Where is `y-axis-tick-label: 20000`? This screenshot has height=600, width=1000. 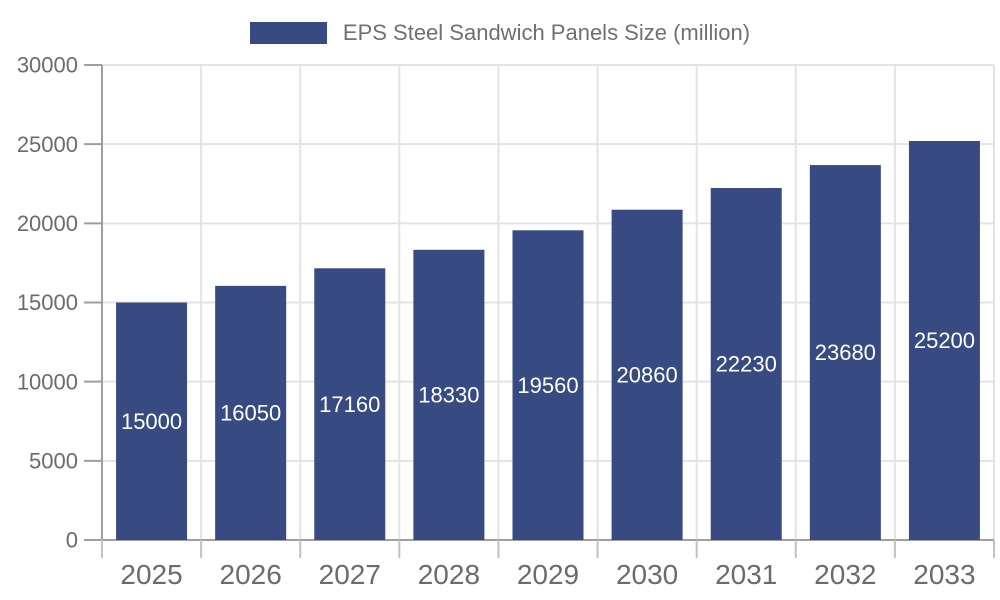 y-axis-tick-label: 20000 is located at coordinates (47, 223).